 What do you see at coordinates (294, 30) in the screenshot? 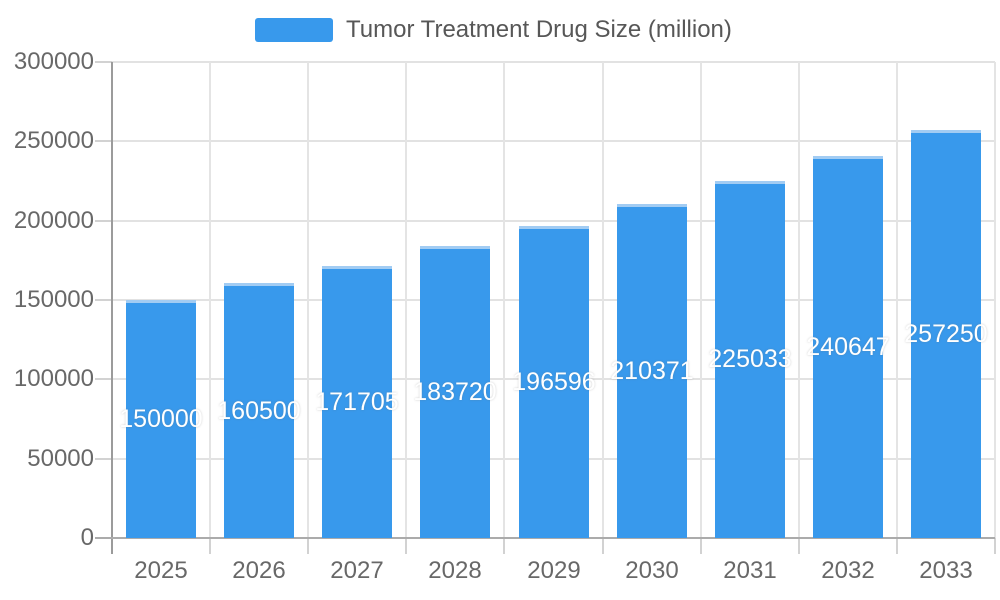
I see `legend-swatch-icon` at bounding box center [294, 30].